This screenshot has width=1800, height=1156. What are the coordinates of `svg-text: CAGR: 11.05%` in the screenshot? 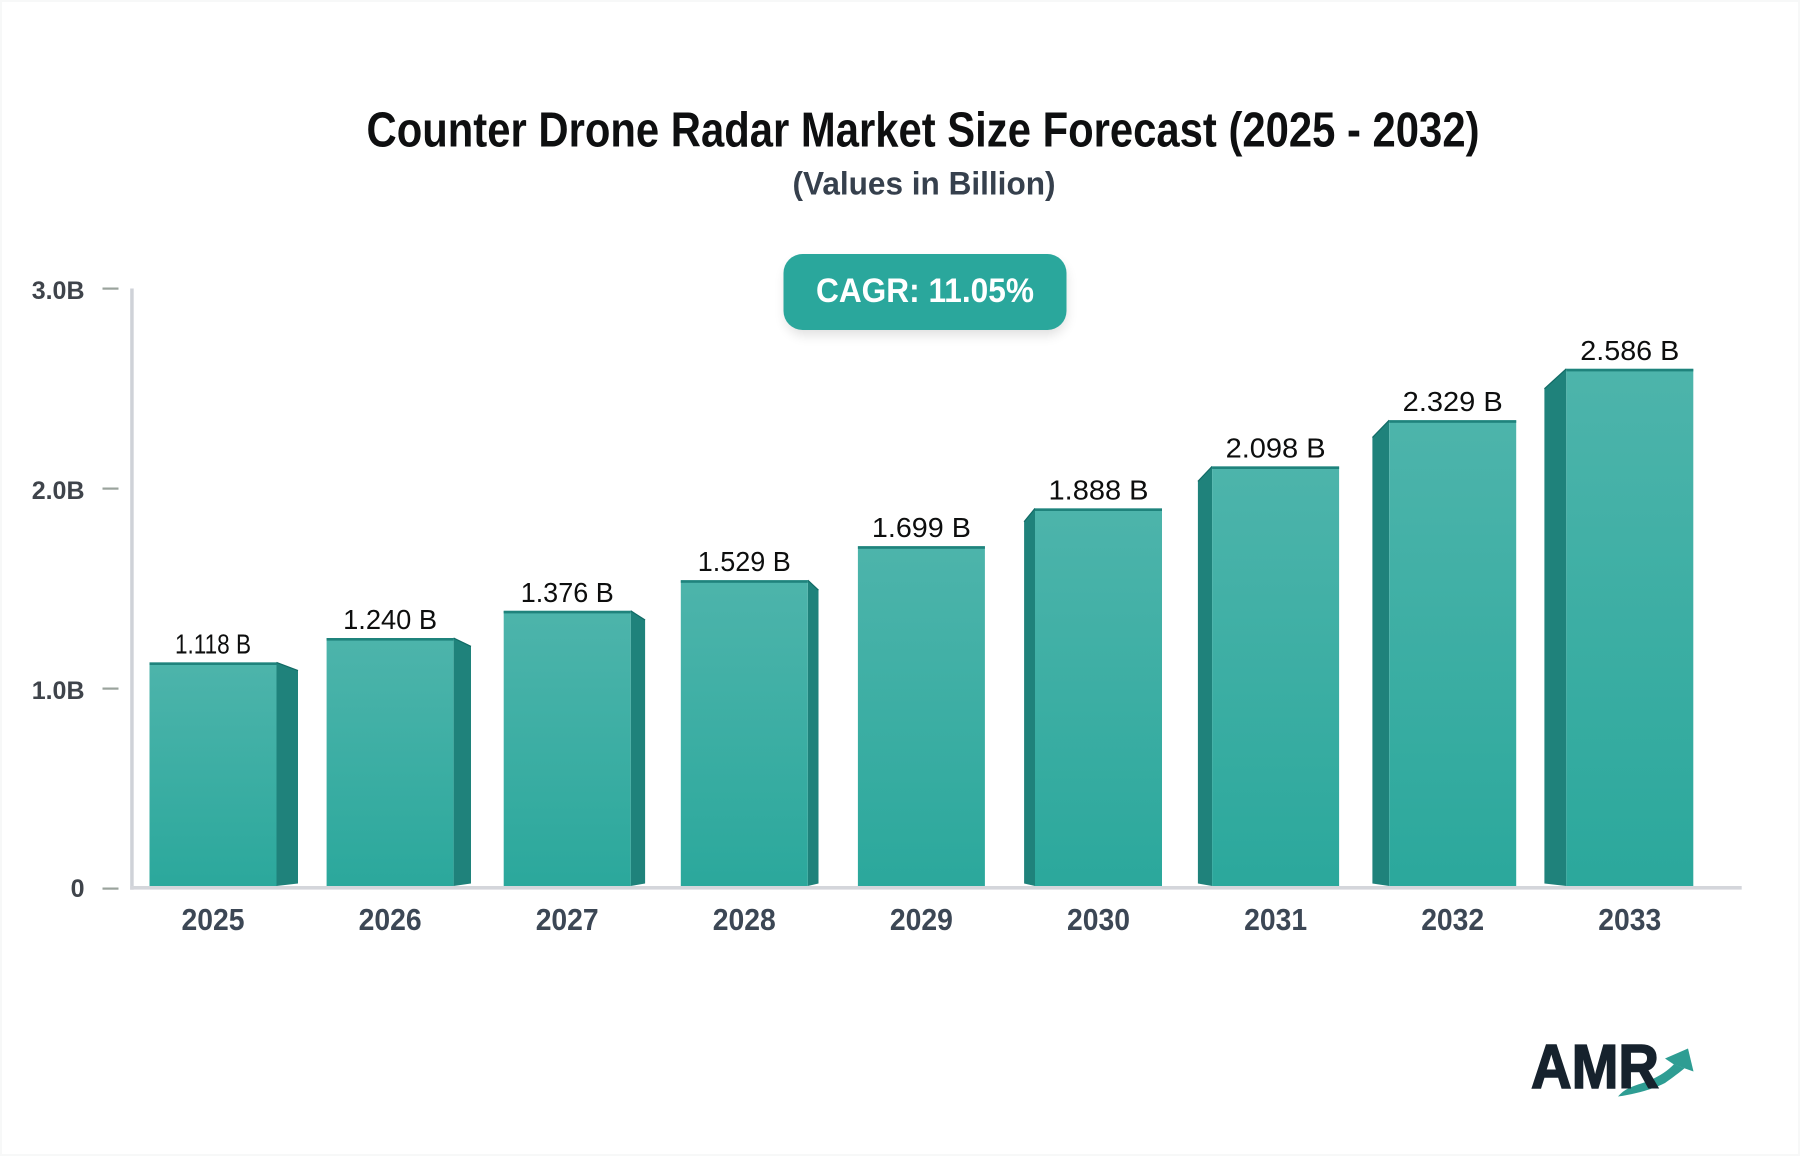 It's located at (925, 291).